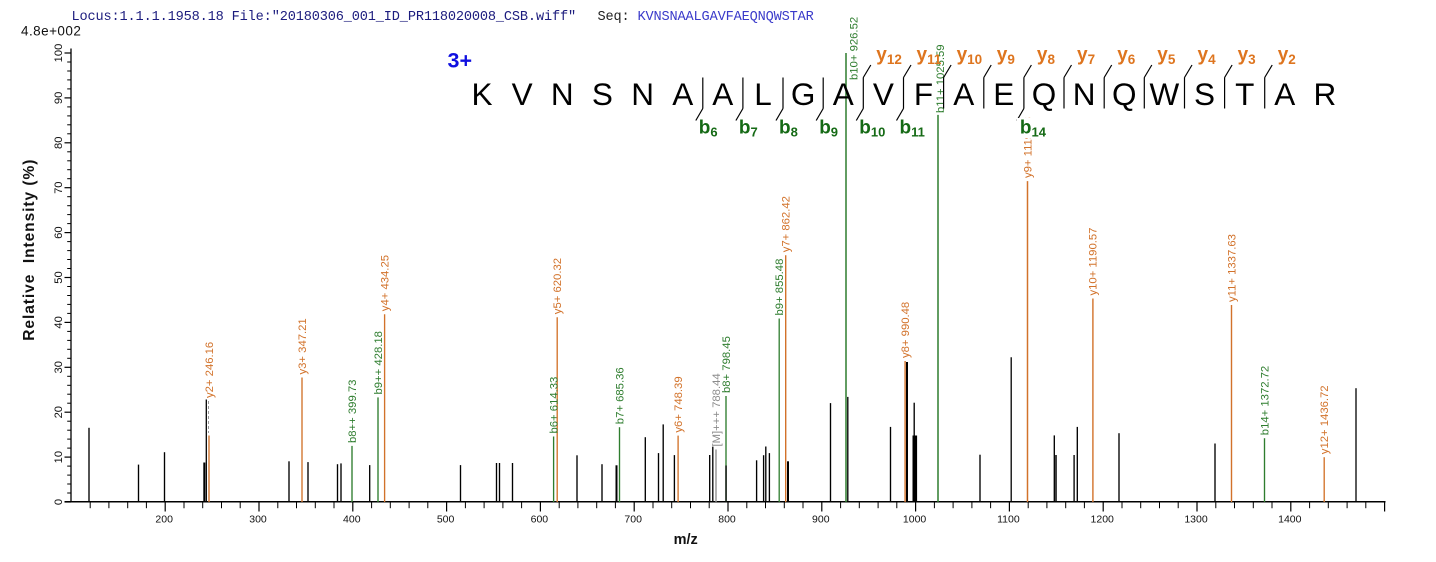  I want to click on svg-text: R, so click(1325, 94).